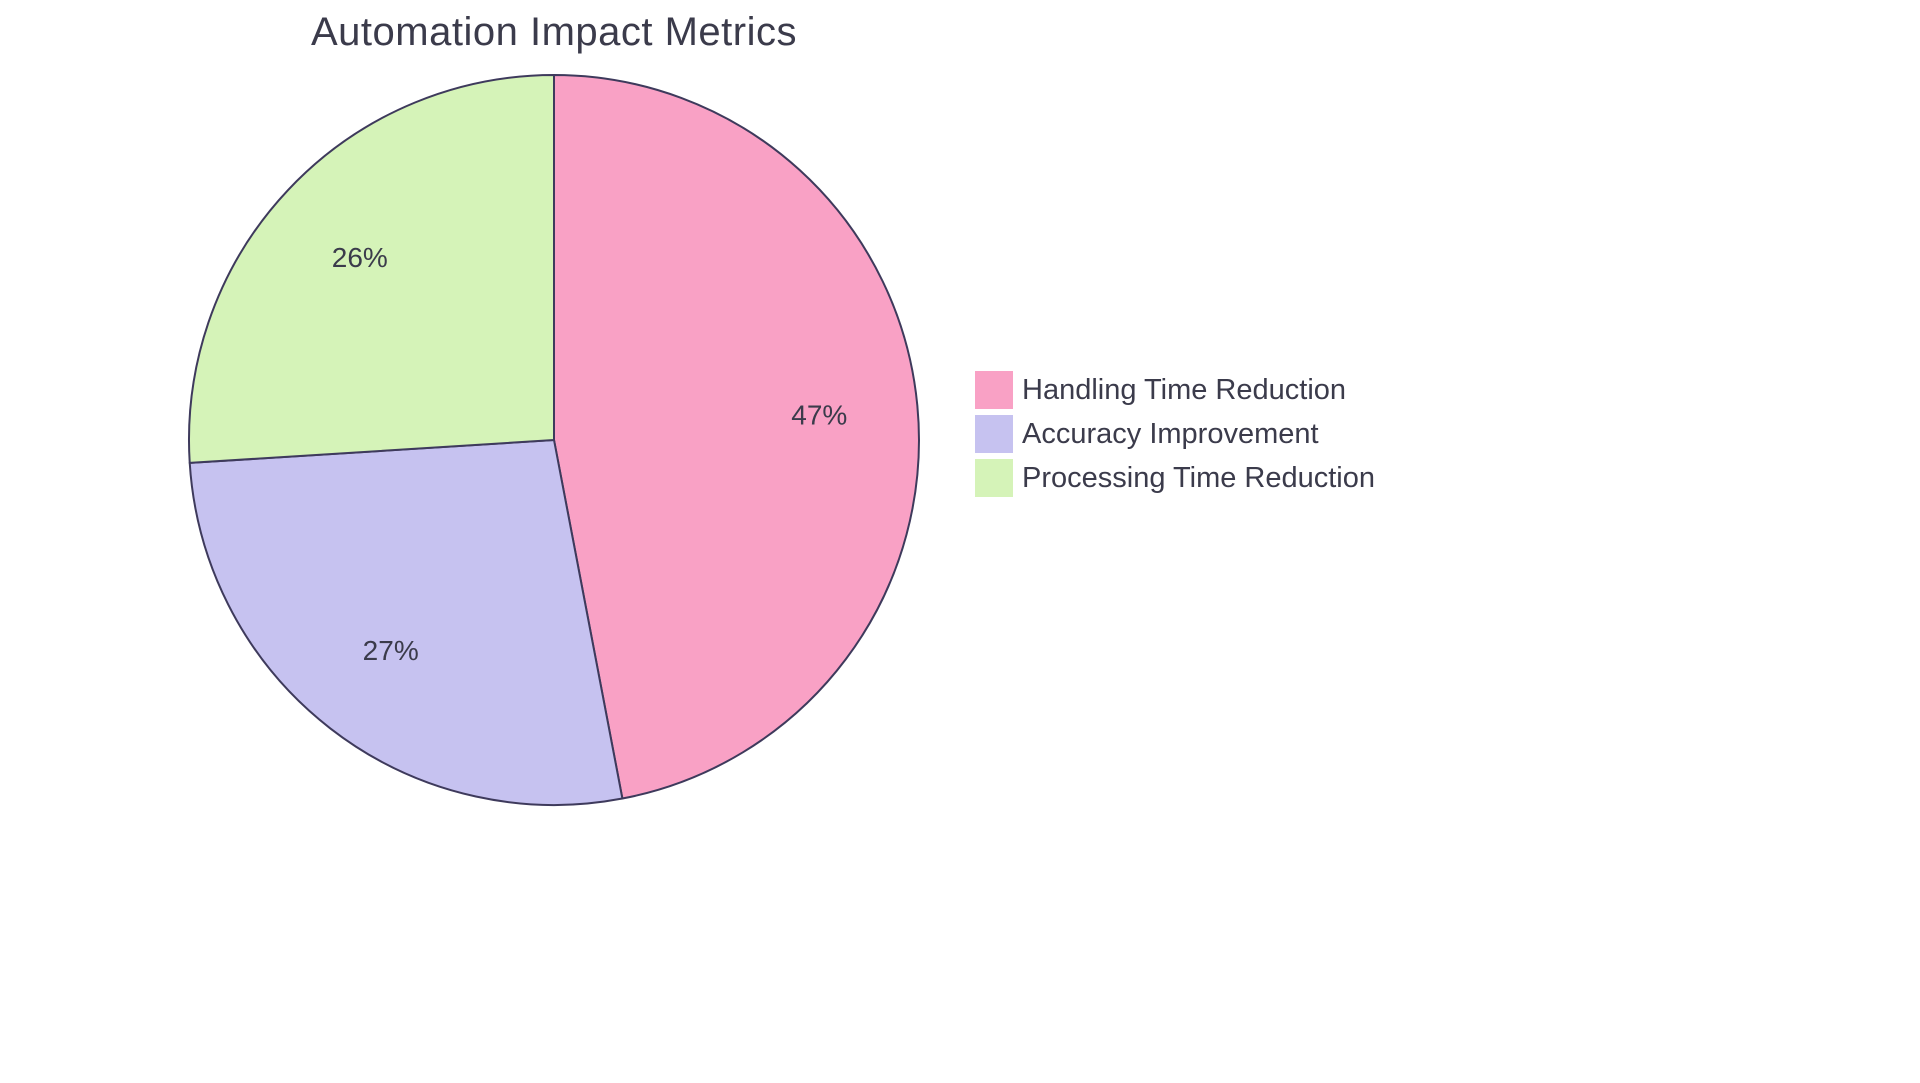 This screenshot has width=1920, height=1083. I want to click on slice-percent-label-0: 47%, so click(819, 414).